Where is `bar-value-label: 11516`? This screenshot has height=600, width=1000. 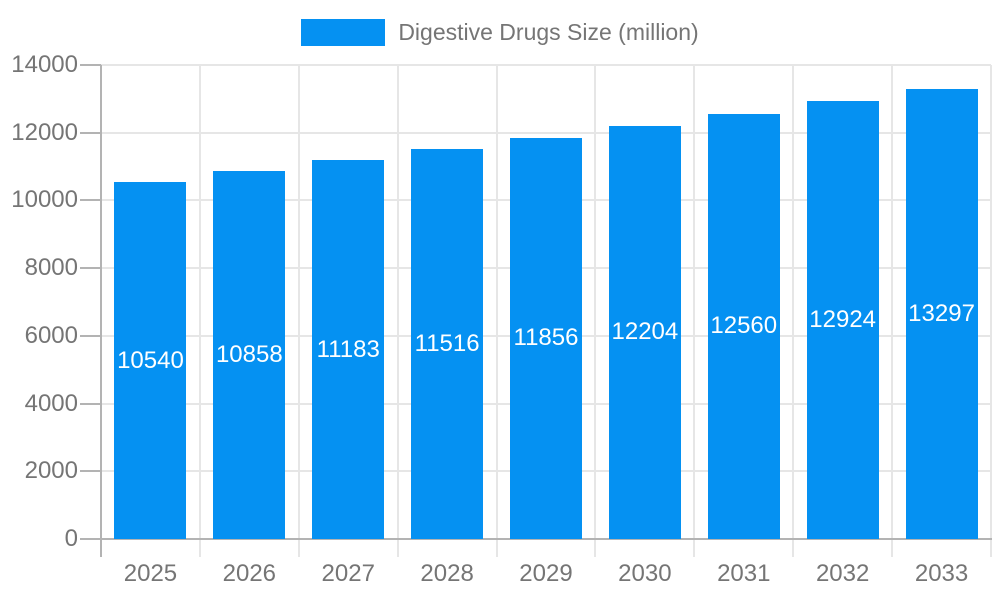
bar-value-label: 11516 is located at coordinates (447, 344).